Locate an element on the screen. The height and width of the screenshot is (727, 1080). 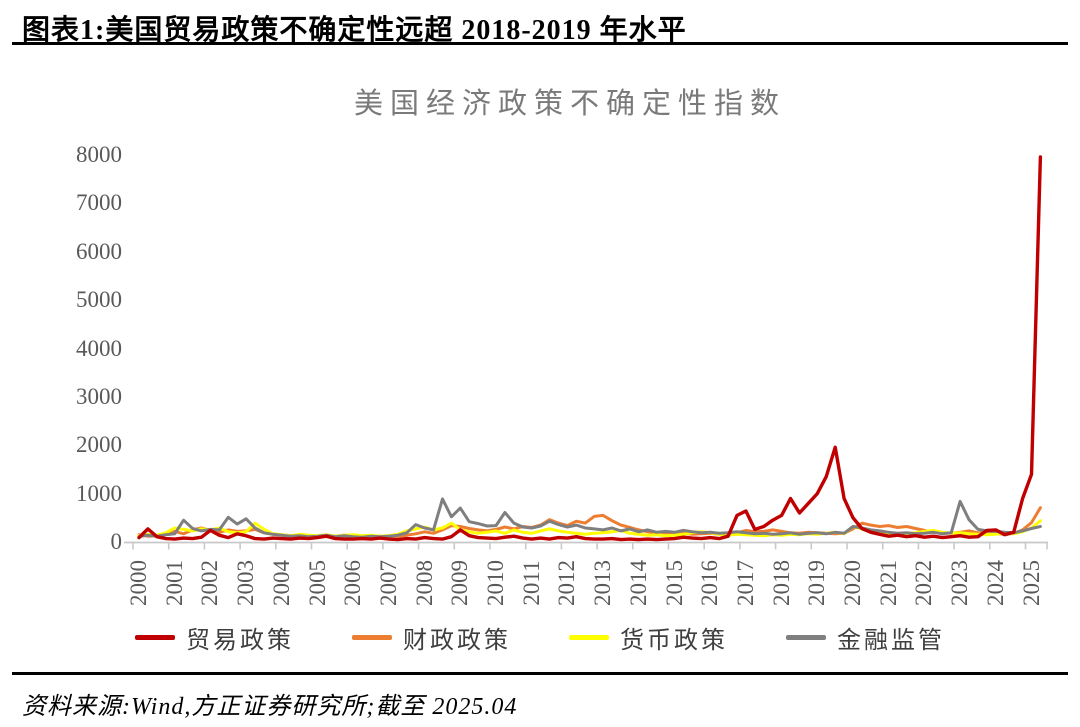
x-axis-label: 2023 is located at coordinates (959, 583).